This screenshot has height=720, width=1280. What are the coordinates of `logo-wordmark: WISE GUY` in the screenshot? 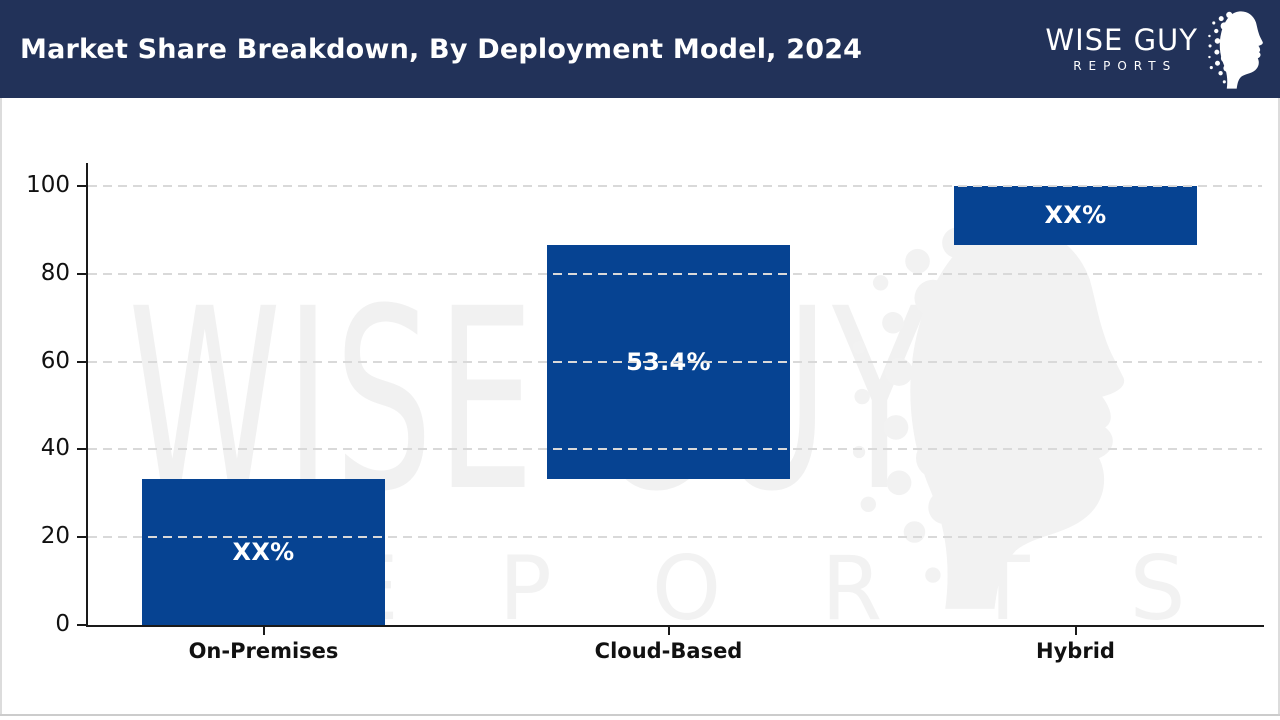 It's located at (1121, 39).